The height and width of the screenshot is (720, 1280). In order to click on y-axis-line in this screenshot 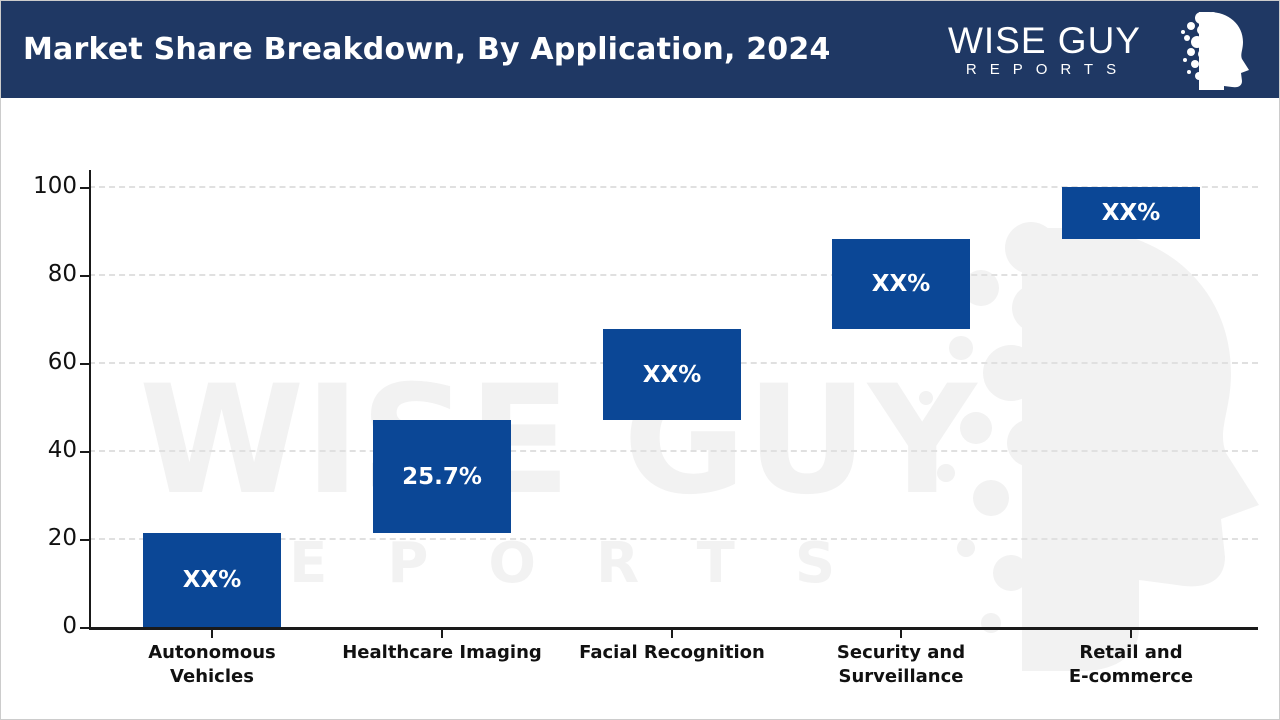, I will do `click(90, 399)`.